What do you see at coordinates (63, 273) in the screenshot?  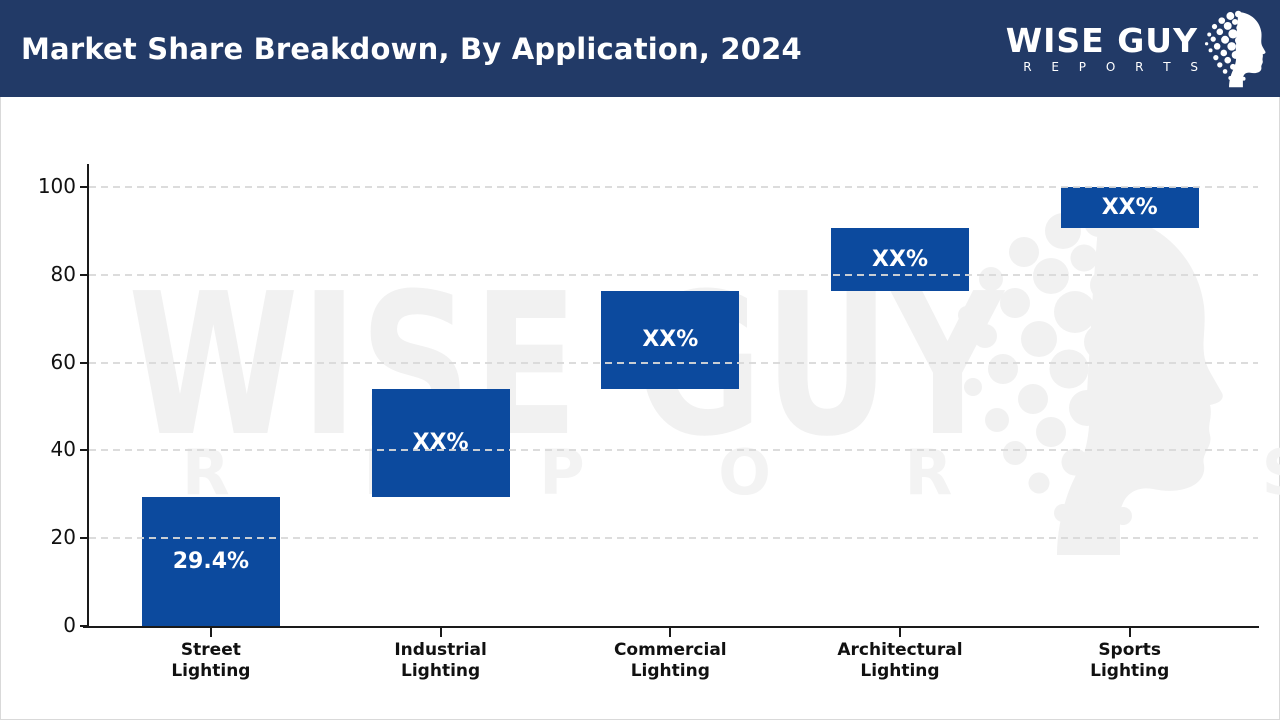 I see `y-tick-label: 80` at bounding box center [63, 273].